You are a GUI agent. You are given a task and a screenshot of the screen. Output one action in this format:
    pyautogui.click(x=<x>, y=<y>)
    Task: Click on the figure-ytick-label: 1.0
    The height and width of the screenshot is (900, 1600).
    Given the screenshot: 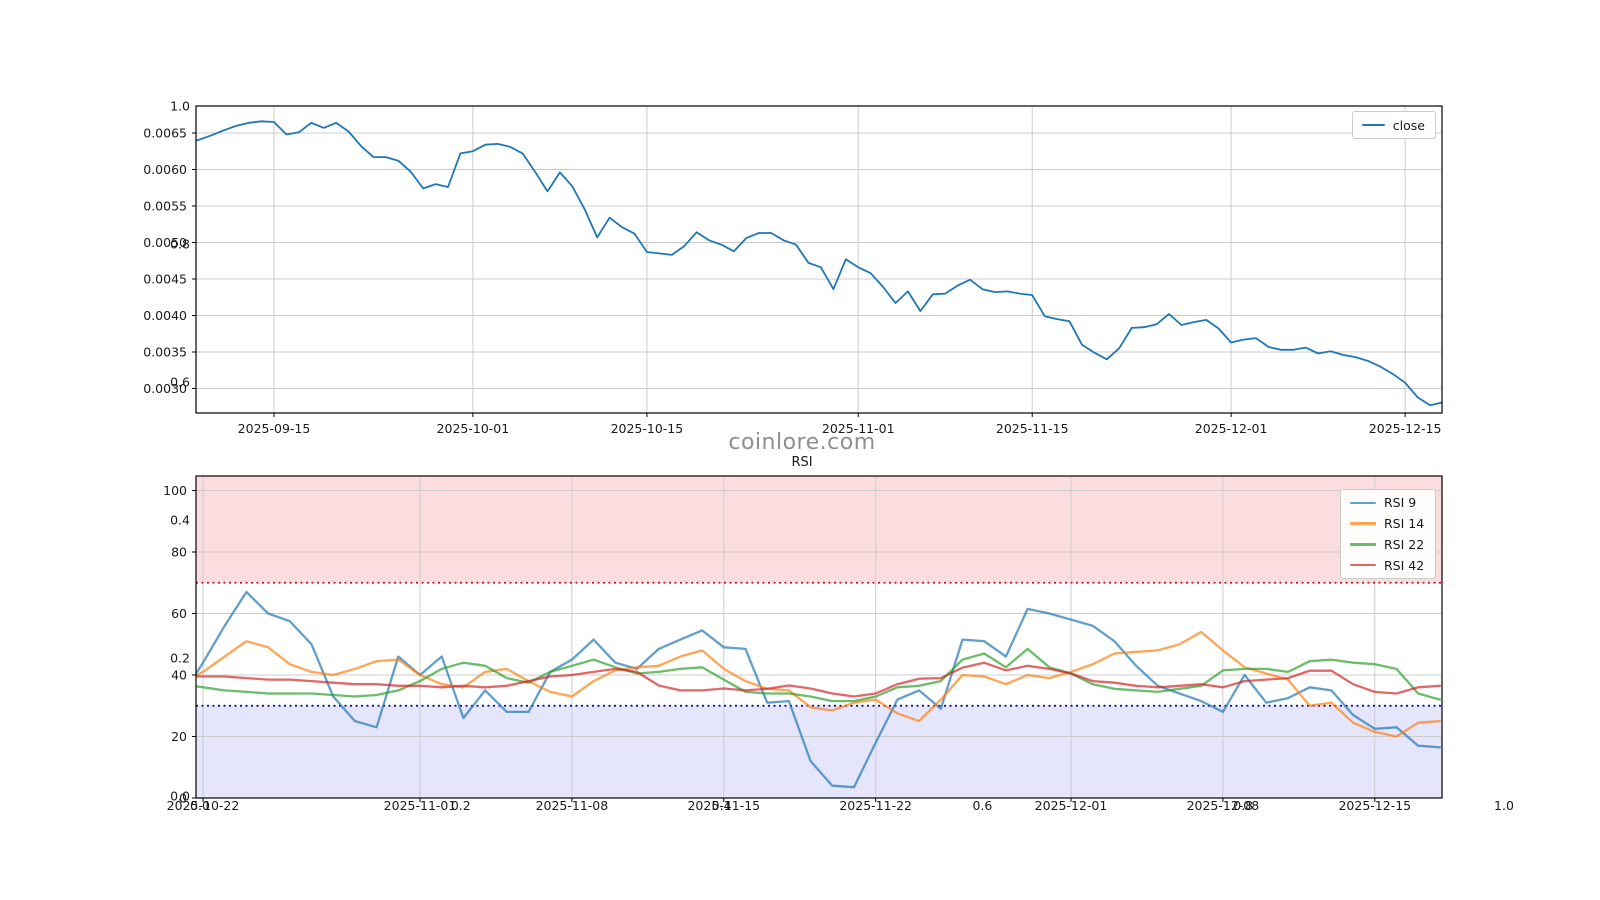 What is the action you would take?
    pyautogui.click(x=180, y=106)
    